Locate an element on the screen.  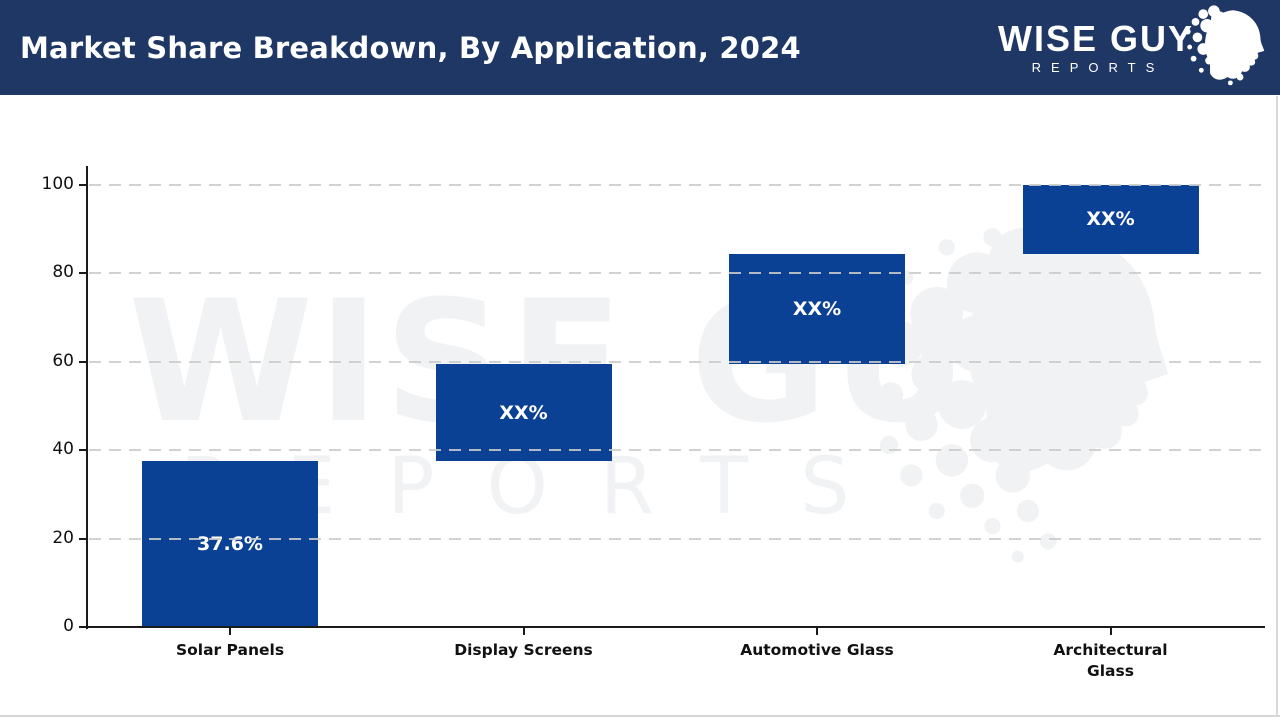
x-tick-solar-panels is located at coordinates (230, 631).